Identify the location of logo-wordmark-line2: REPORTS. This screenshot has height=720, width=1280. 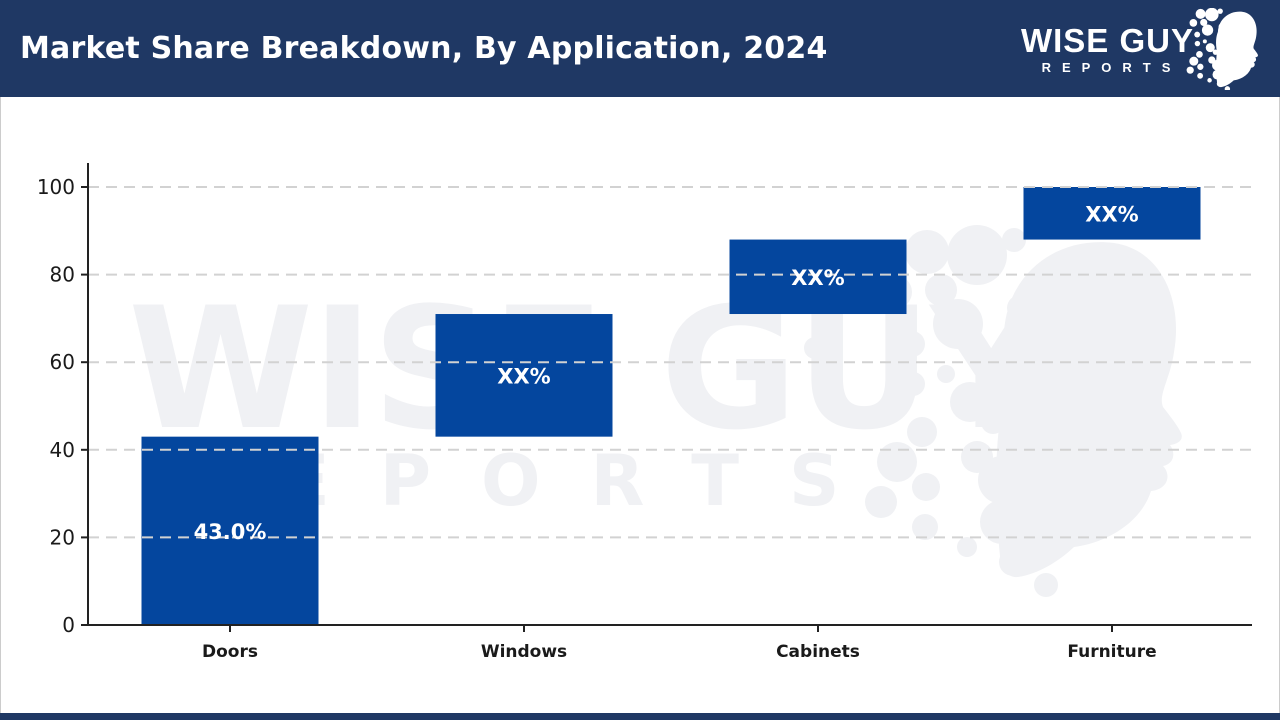
(1111, 67).